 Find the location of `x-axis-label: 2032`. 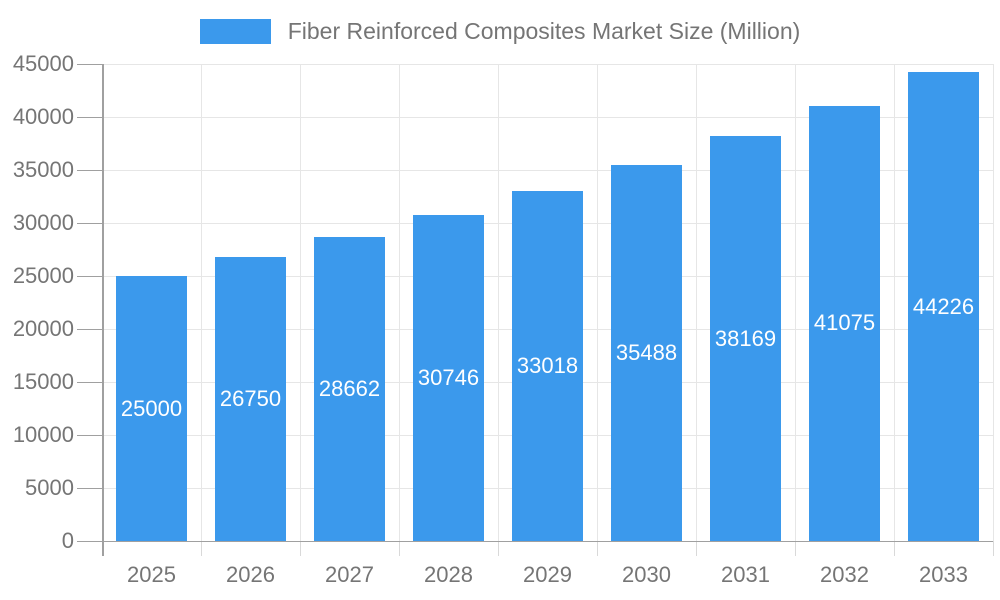

x-axis-label: 2032 is located at coordinates (844, 574).